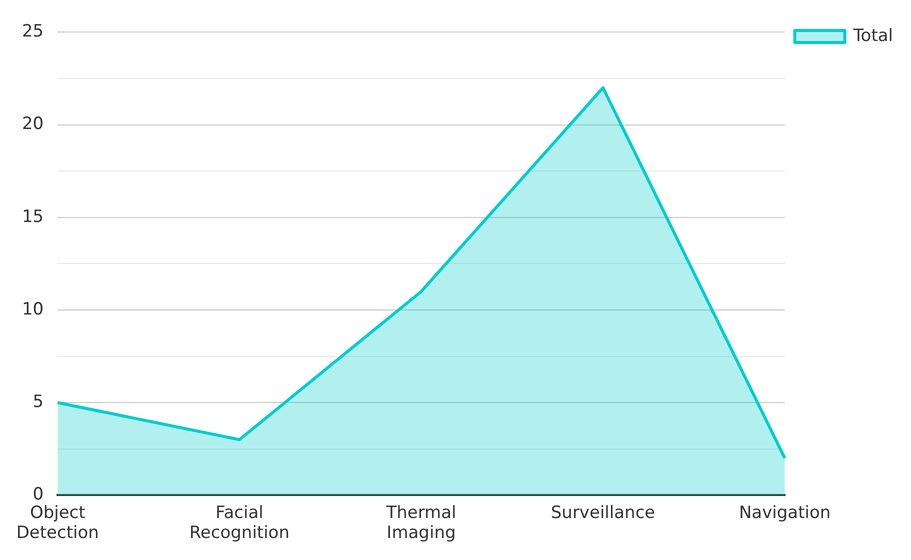  What do you see at coordinates (38, 494) in the screenshot?
I see `y-tick-label: 0` at bounding box center [38, 494].